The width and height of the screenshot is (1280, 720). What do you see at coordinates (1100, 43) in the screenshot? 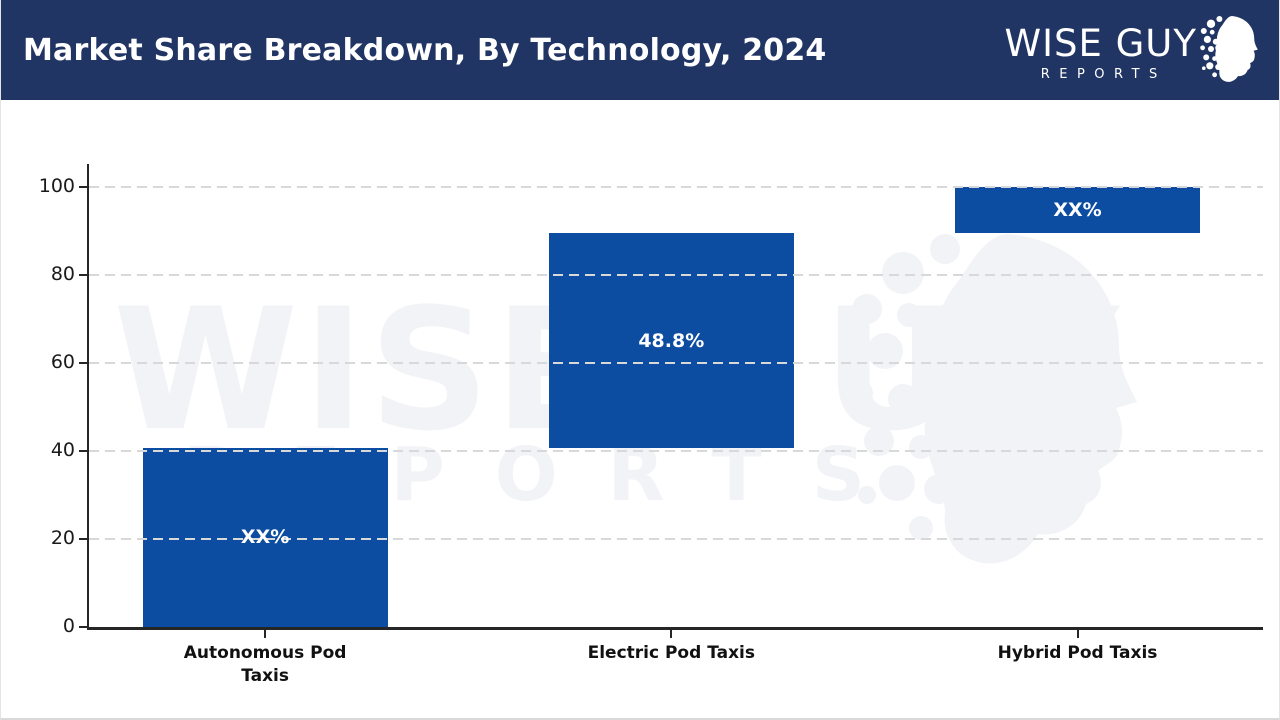
I see `logo-name: WISE GUY` at bounding box center [1100, 43].